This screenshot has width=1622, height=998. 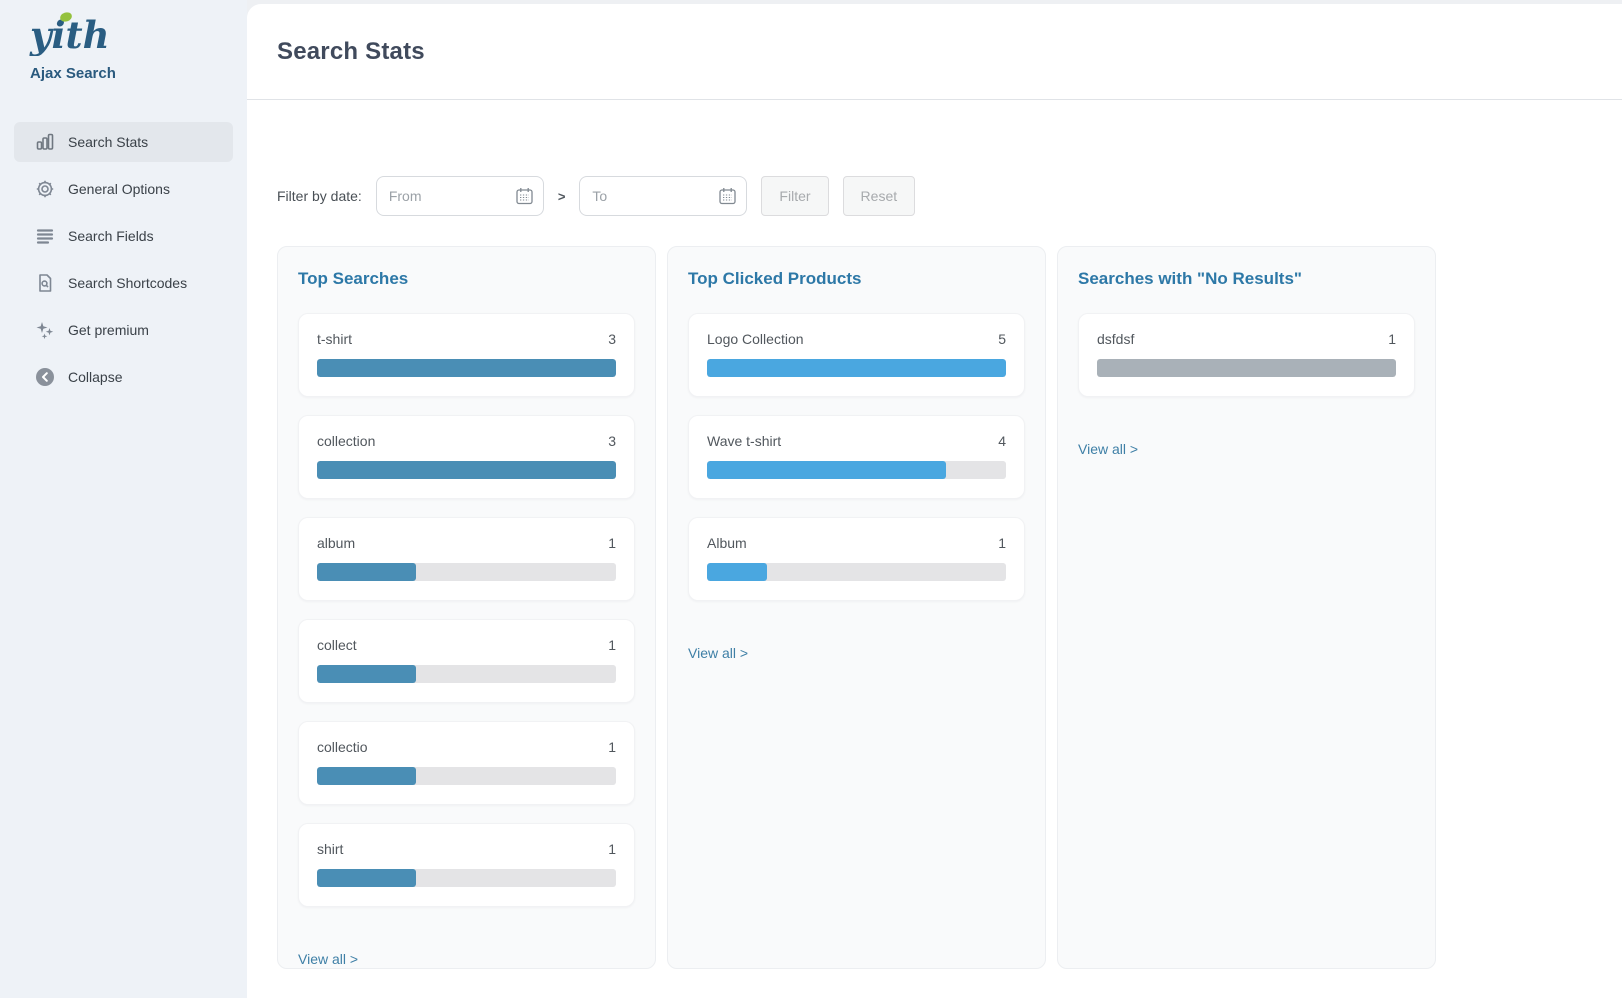 What do you see at coordinates (45, 283) in the screenshot?
I see `document-search-icon` at bounding box center [45, 283].